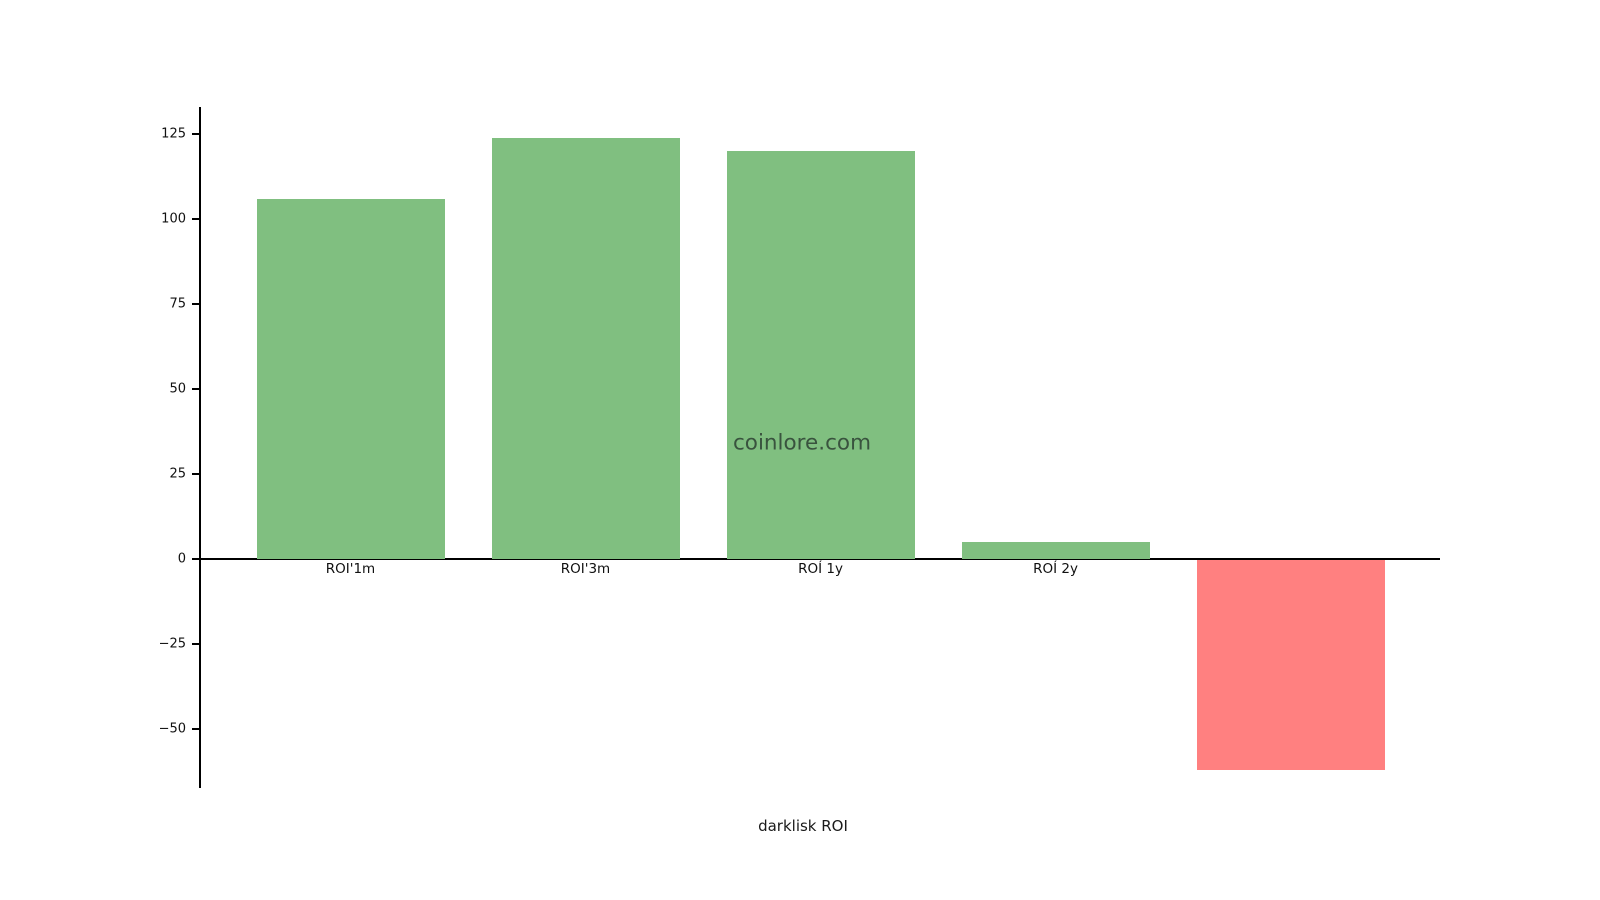 Image resolution: width=1600 pixels, height=900 pixels. What do you see at coordinates (350, 378) in the screenshot?
I see `bar-roi-1m` at bounding box center [350, 378].